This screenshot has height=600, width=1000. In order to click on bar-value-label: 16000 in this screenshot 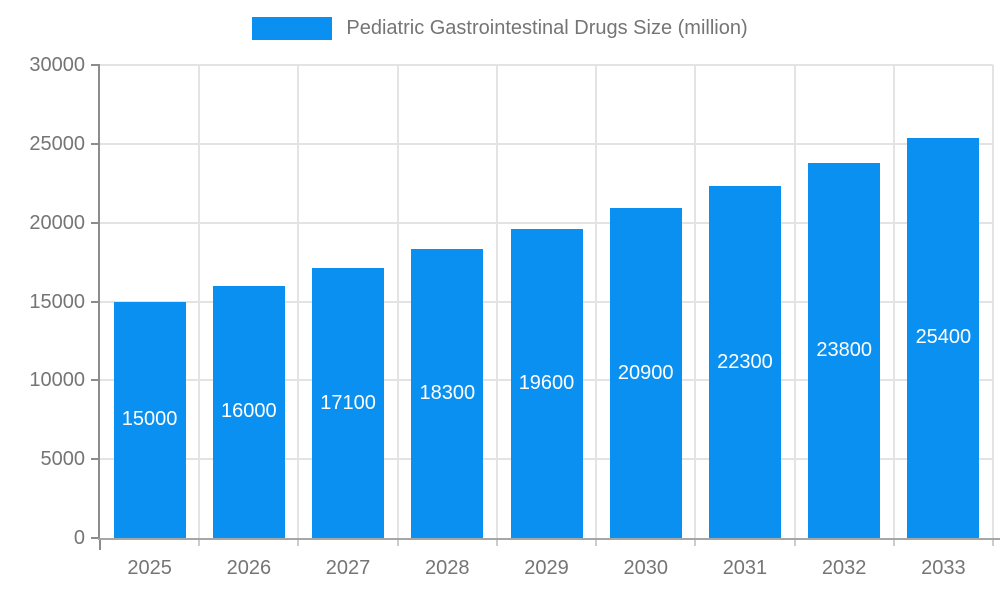, I will do `click(249, 411)`.